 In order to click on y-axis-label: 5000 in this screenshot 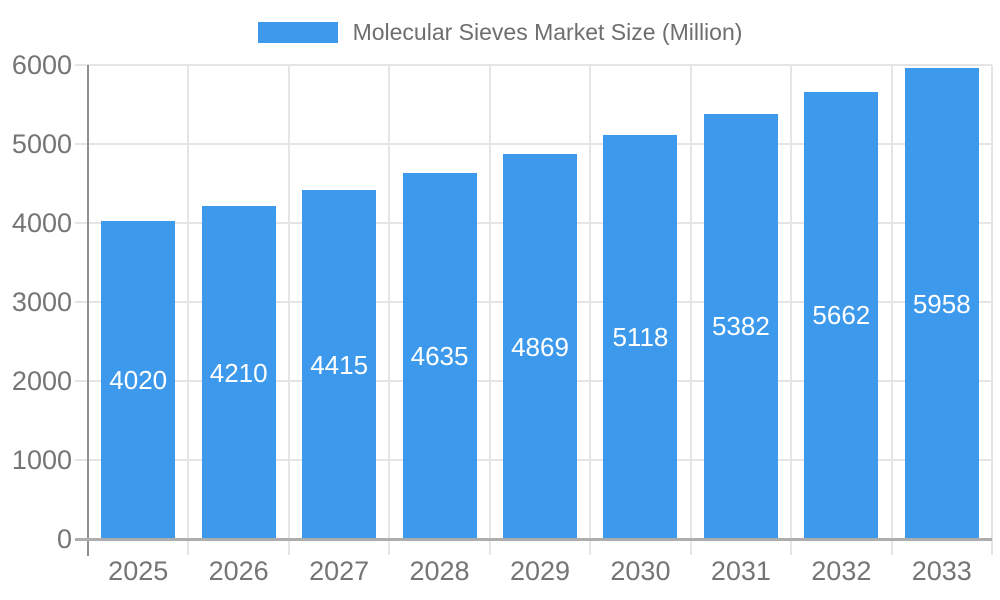, I will do `click(41, 144)`.